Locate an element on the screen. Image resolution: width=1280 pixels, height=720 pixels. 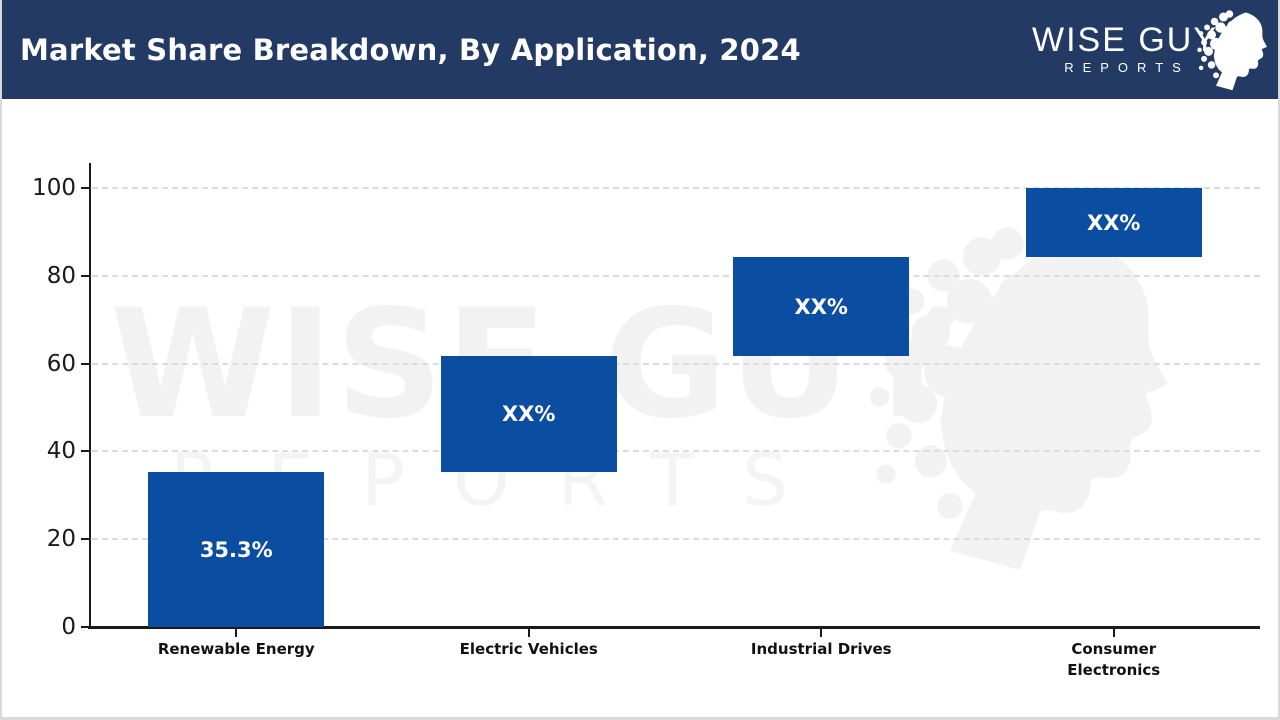
y-tick-label: 60 is located at coordinates (61, 363).